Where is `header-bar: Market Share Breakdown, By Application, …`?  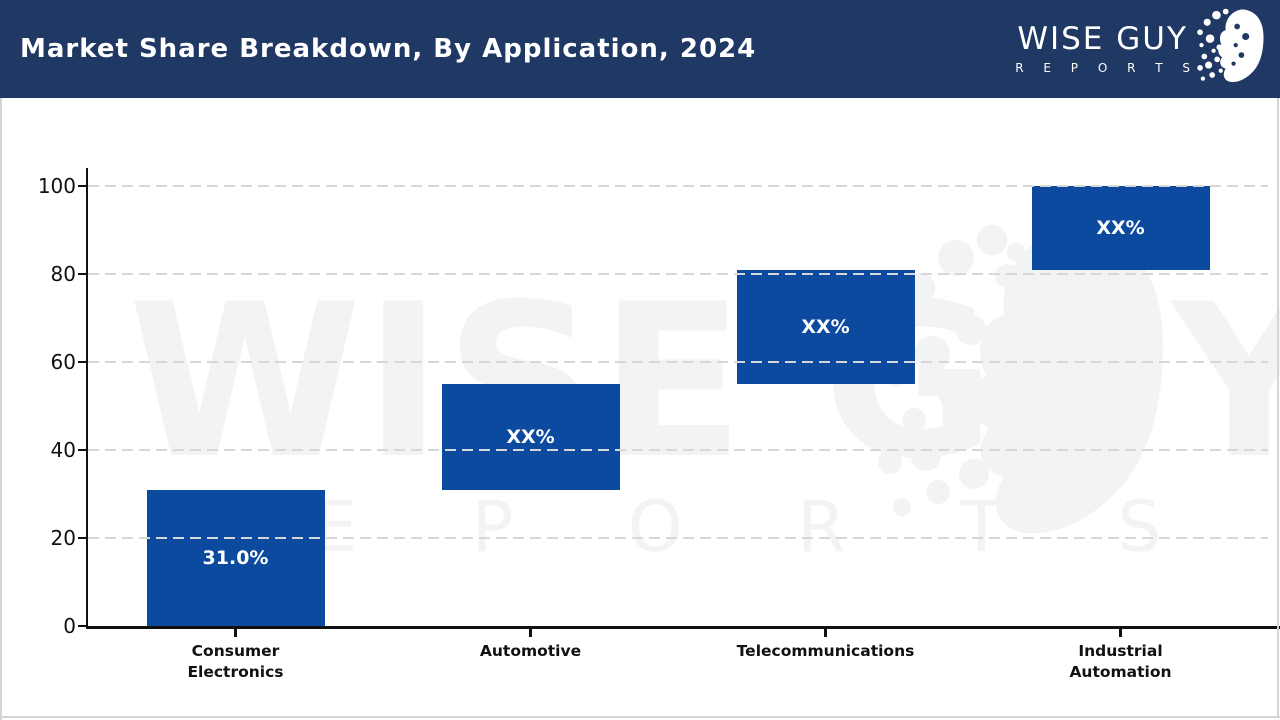
header-bar: Market Share Breakdown, By Application, … is located at coordinates (640, 49).